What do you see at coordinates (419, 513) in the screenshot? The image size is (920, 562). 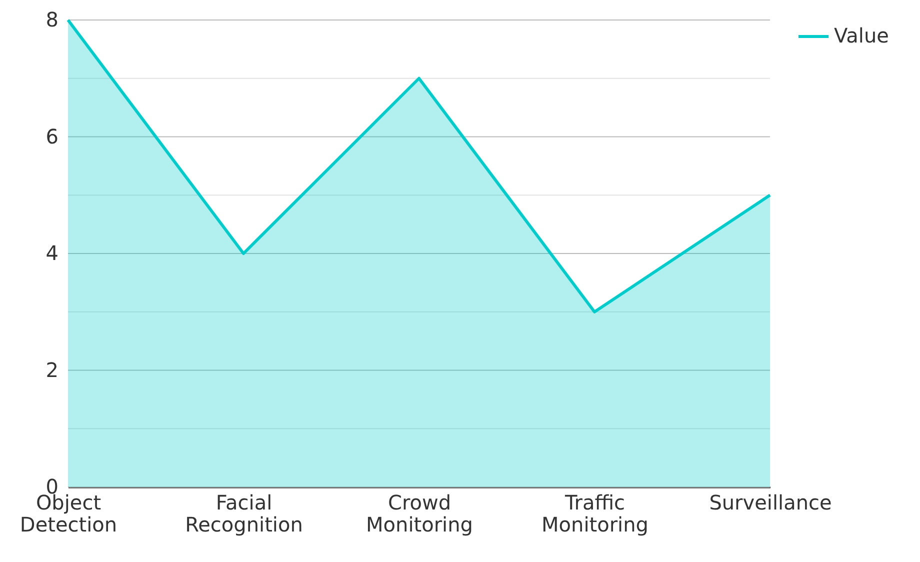 I see `x-tick-label: Crowd Monitoring` at bounding box center [419, 513].